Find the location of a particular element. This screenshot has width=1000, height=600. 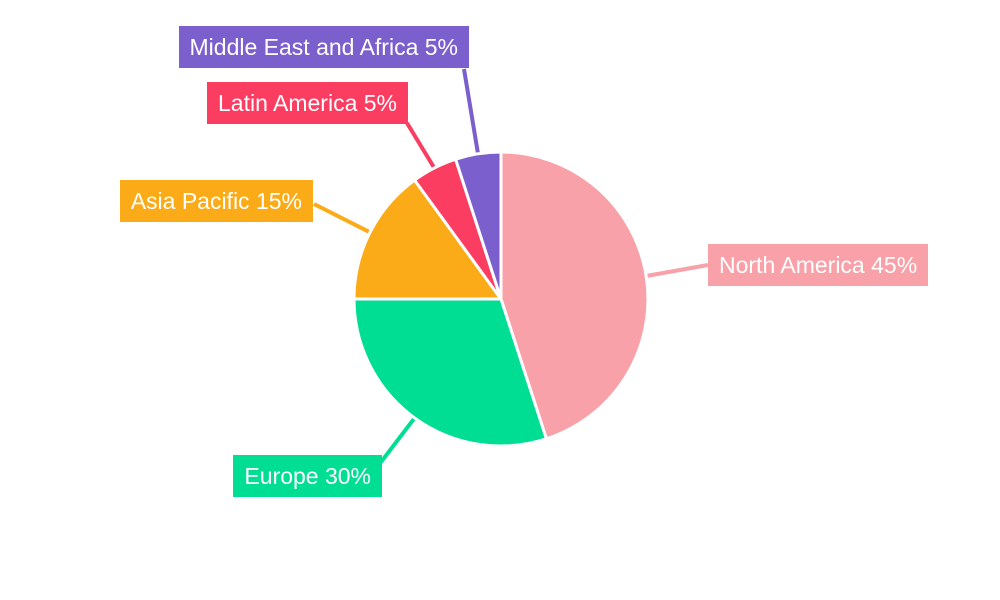

pie-slice-north-america is located at coordinates (574, 295).